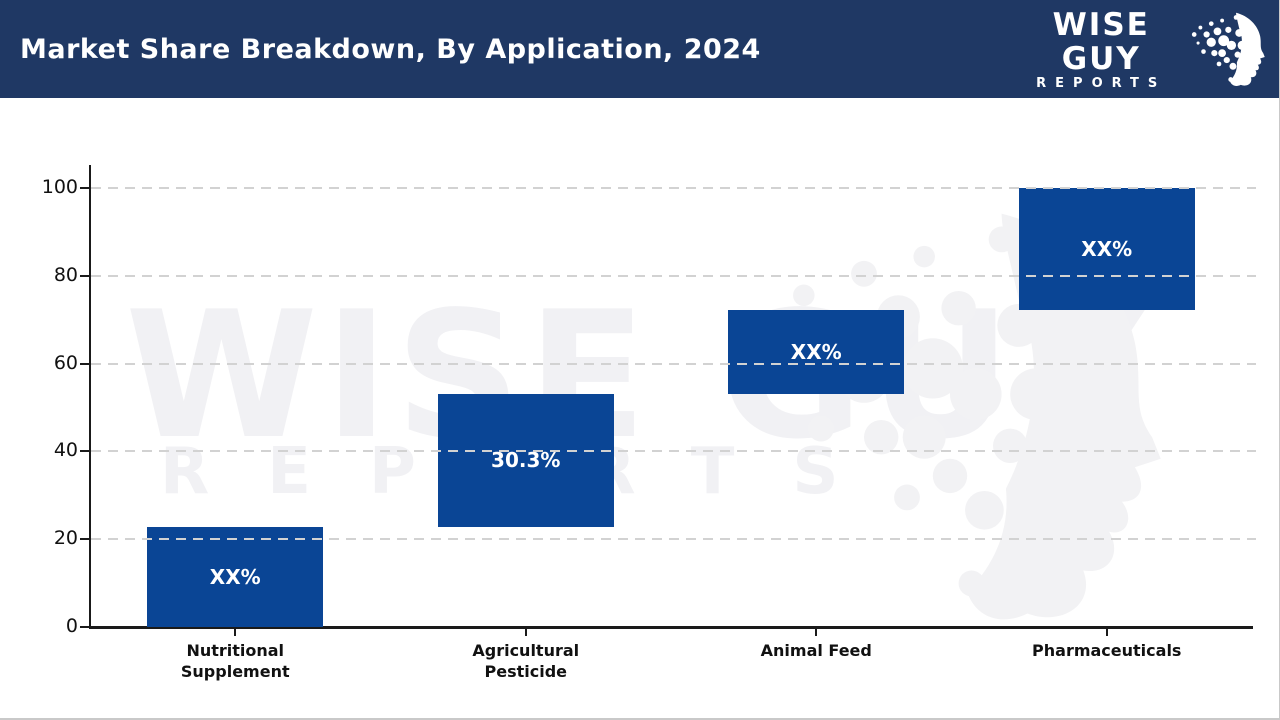 This screenshot has width=1280, height=720. Describe the element at coordinates (65, 450) in the screenshot. I see `y-tick-label-40: 40` at that location.